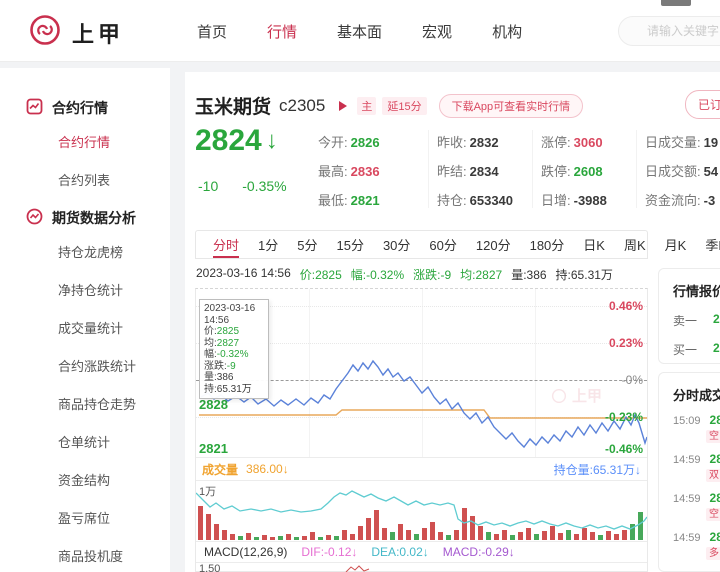 The image size is (720, 572). What do you see at coordinates (84, 180) in the screenshot?
I see `sidebar-item-contract-list: 合约列表` at bounding box center [84, 180].